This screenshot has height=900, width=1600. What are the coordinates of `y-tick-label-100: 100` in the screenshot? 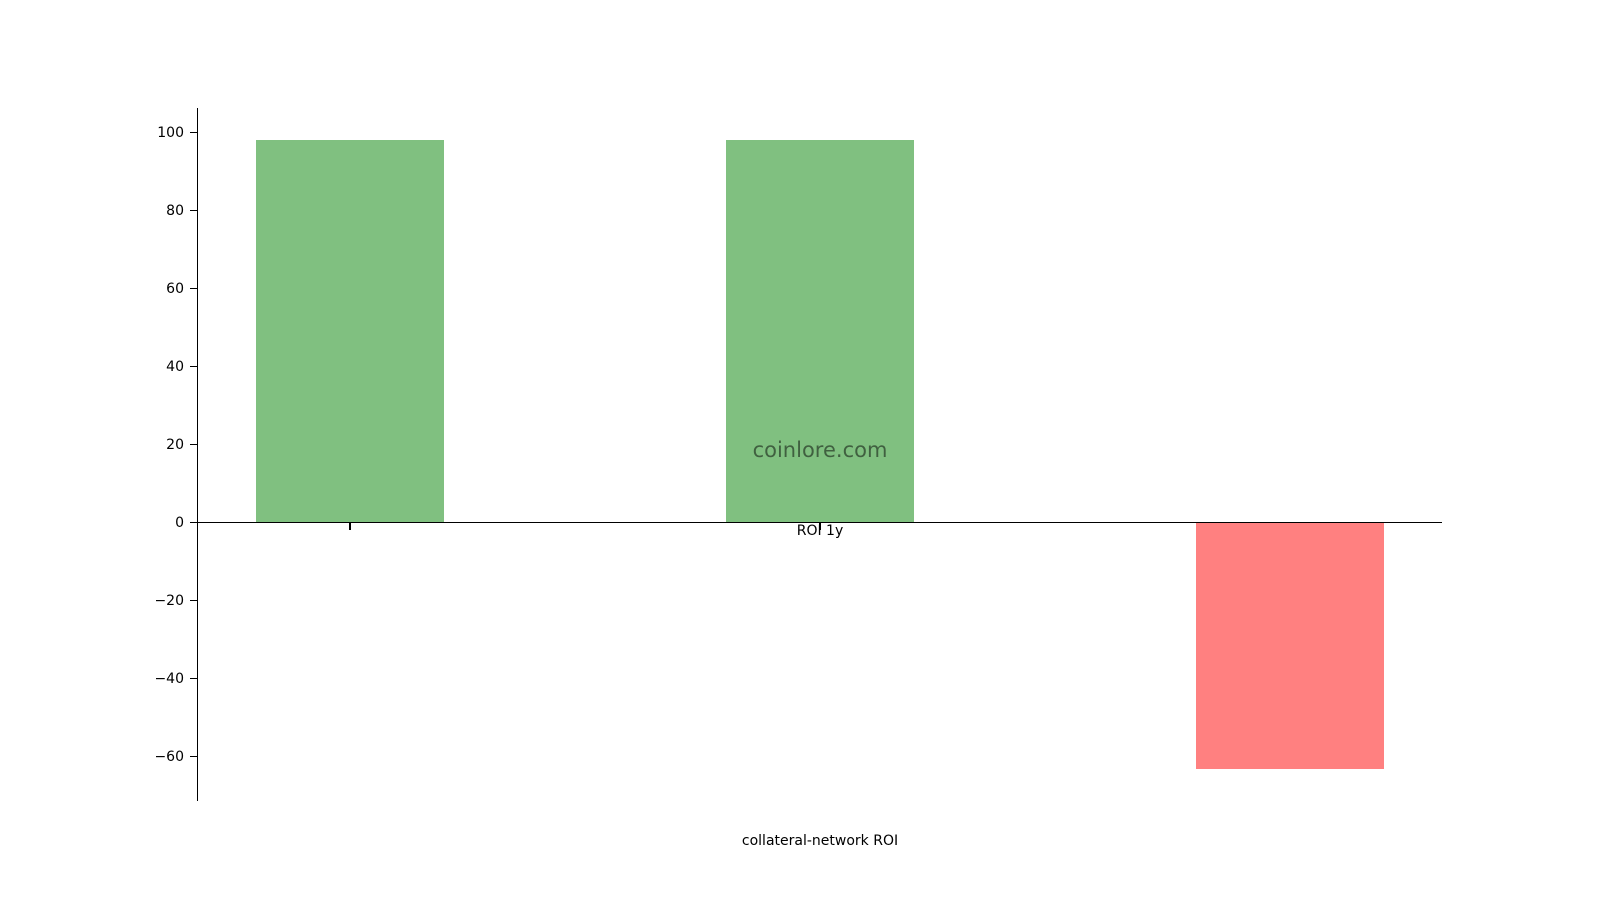 It's located at (170, 132).